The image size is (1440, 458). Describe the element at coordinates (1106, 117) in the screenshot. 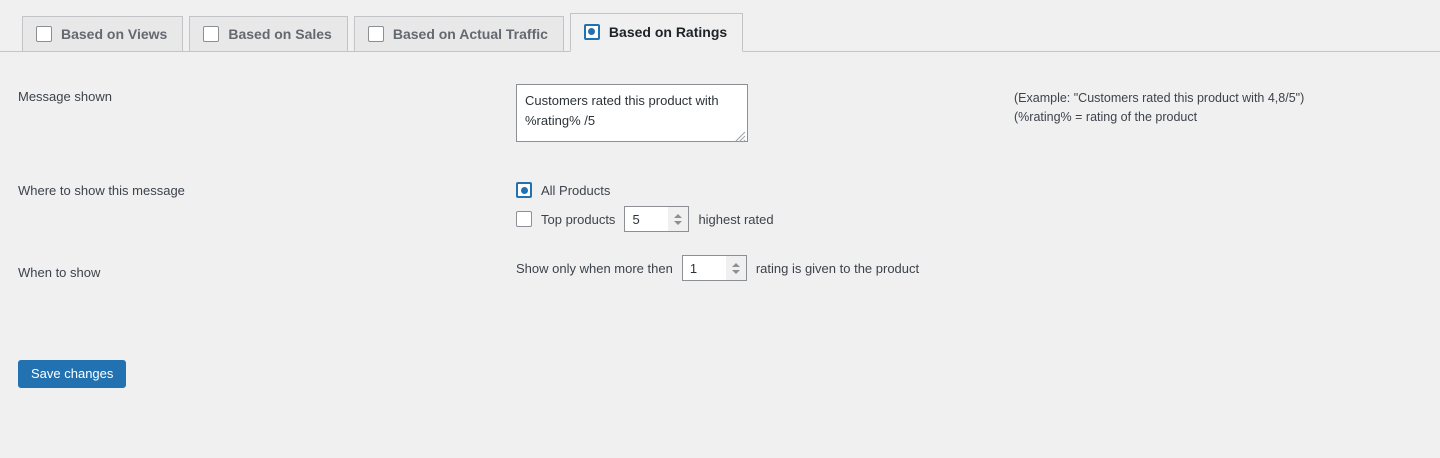

I see `message-help-line-2: (%rating% = rating of the product` at that location.